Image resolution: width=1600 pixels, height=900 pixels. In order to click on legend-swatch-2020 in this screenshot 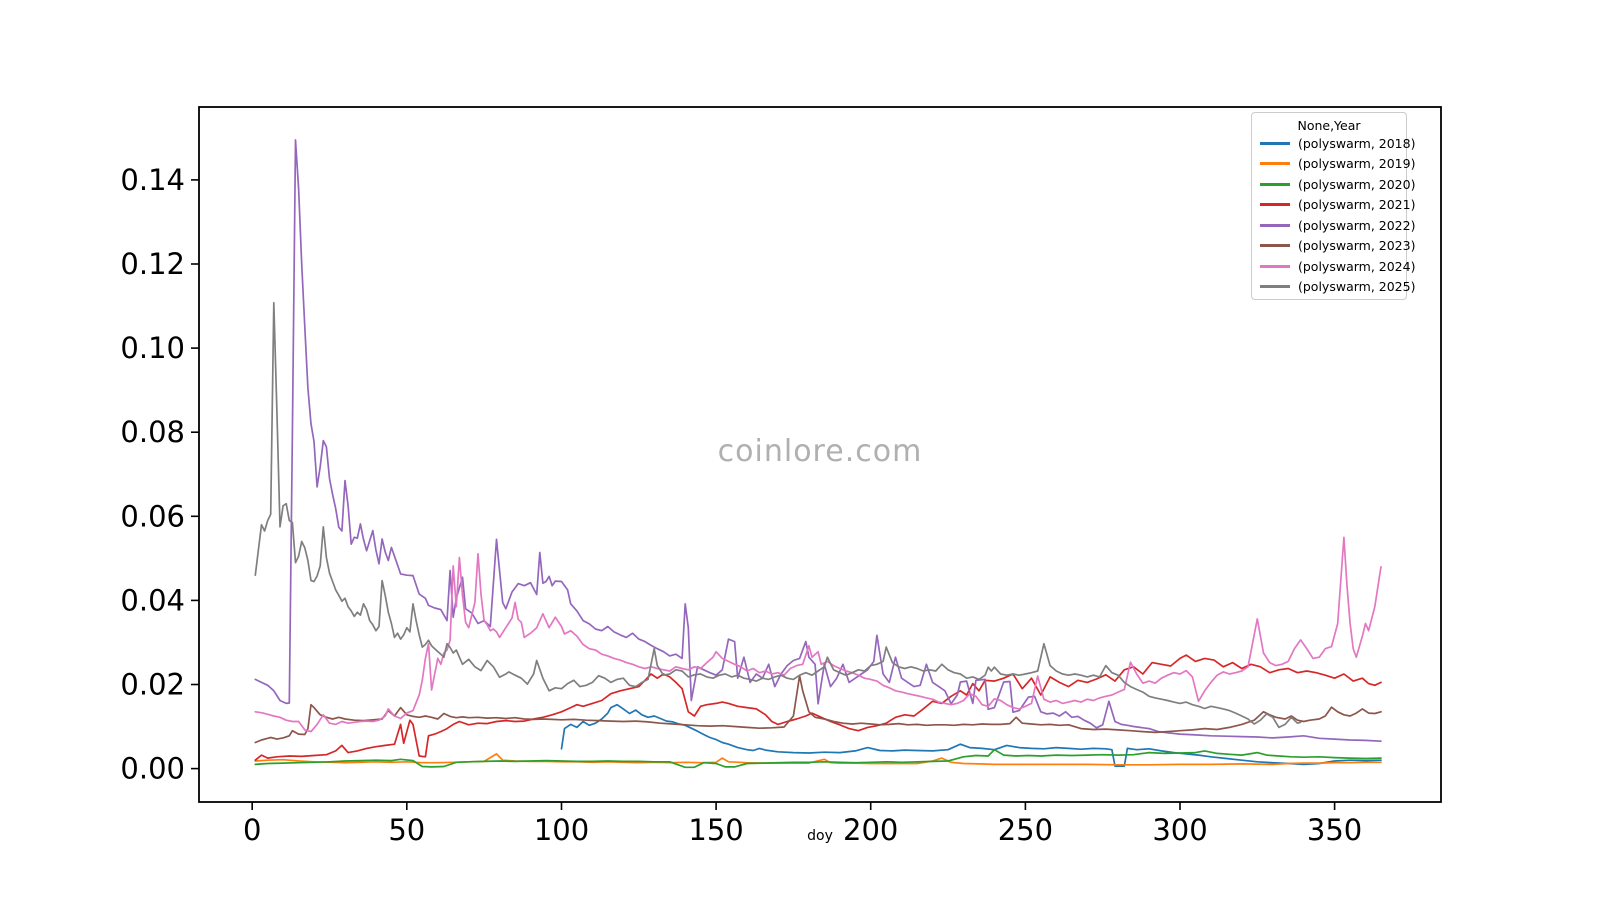, I will do `click(1275, 184)`.